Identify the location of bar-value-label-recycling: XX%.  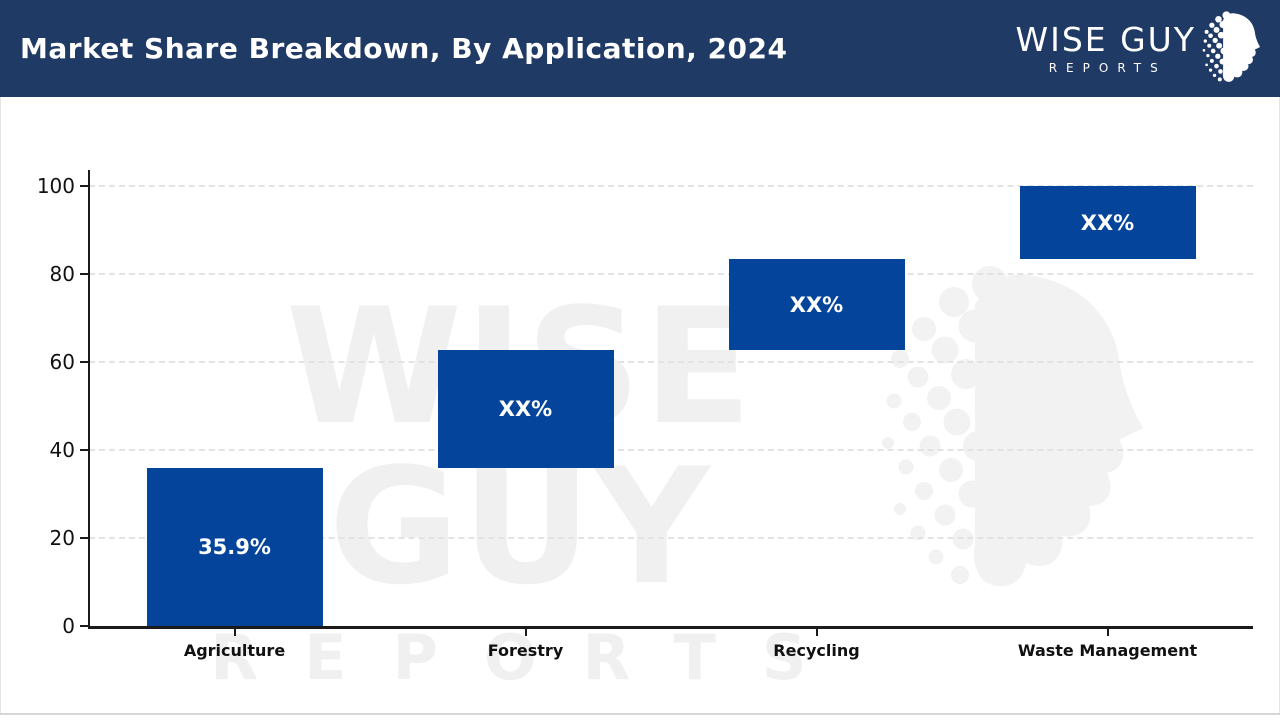
(816, 304).